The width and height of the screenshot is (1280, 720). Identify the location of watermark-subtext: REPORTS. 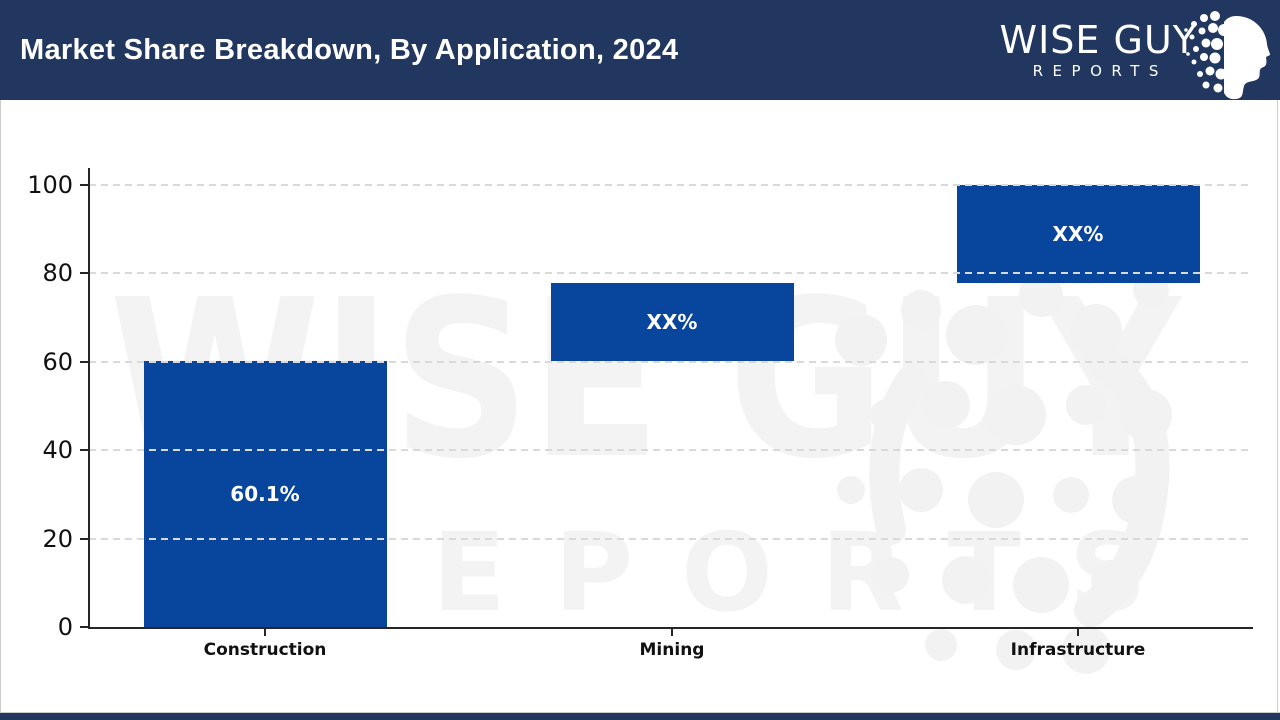
(748, 573).